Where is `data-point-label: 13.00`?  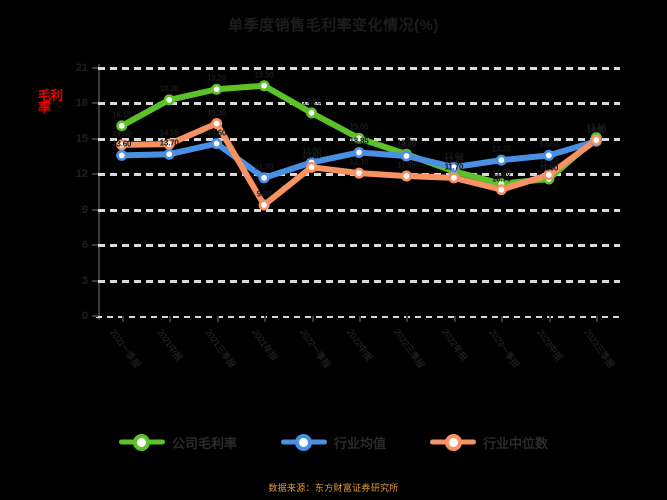 data-point-label: 13.00 is located at coordinates (312, 151).